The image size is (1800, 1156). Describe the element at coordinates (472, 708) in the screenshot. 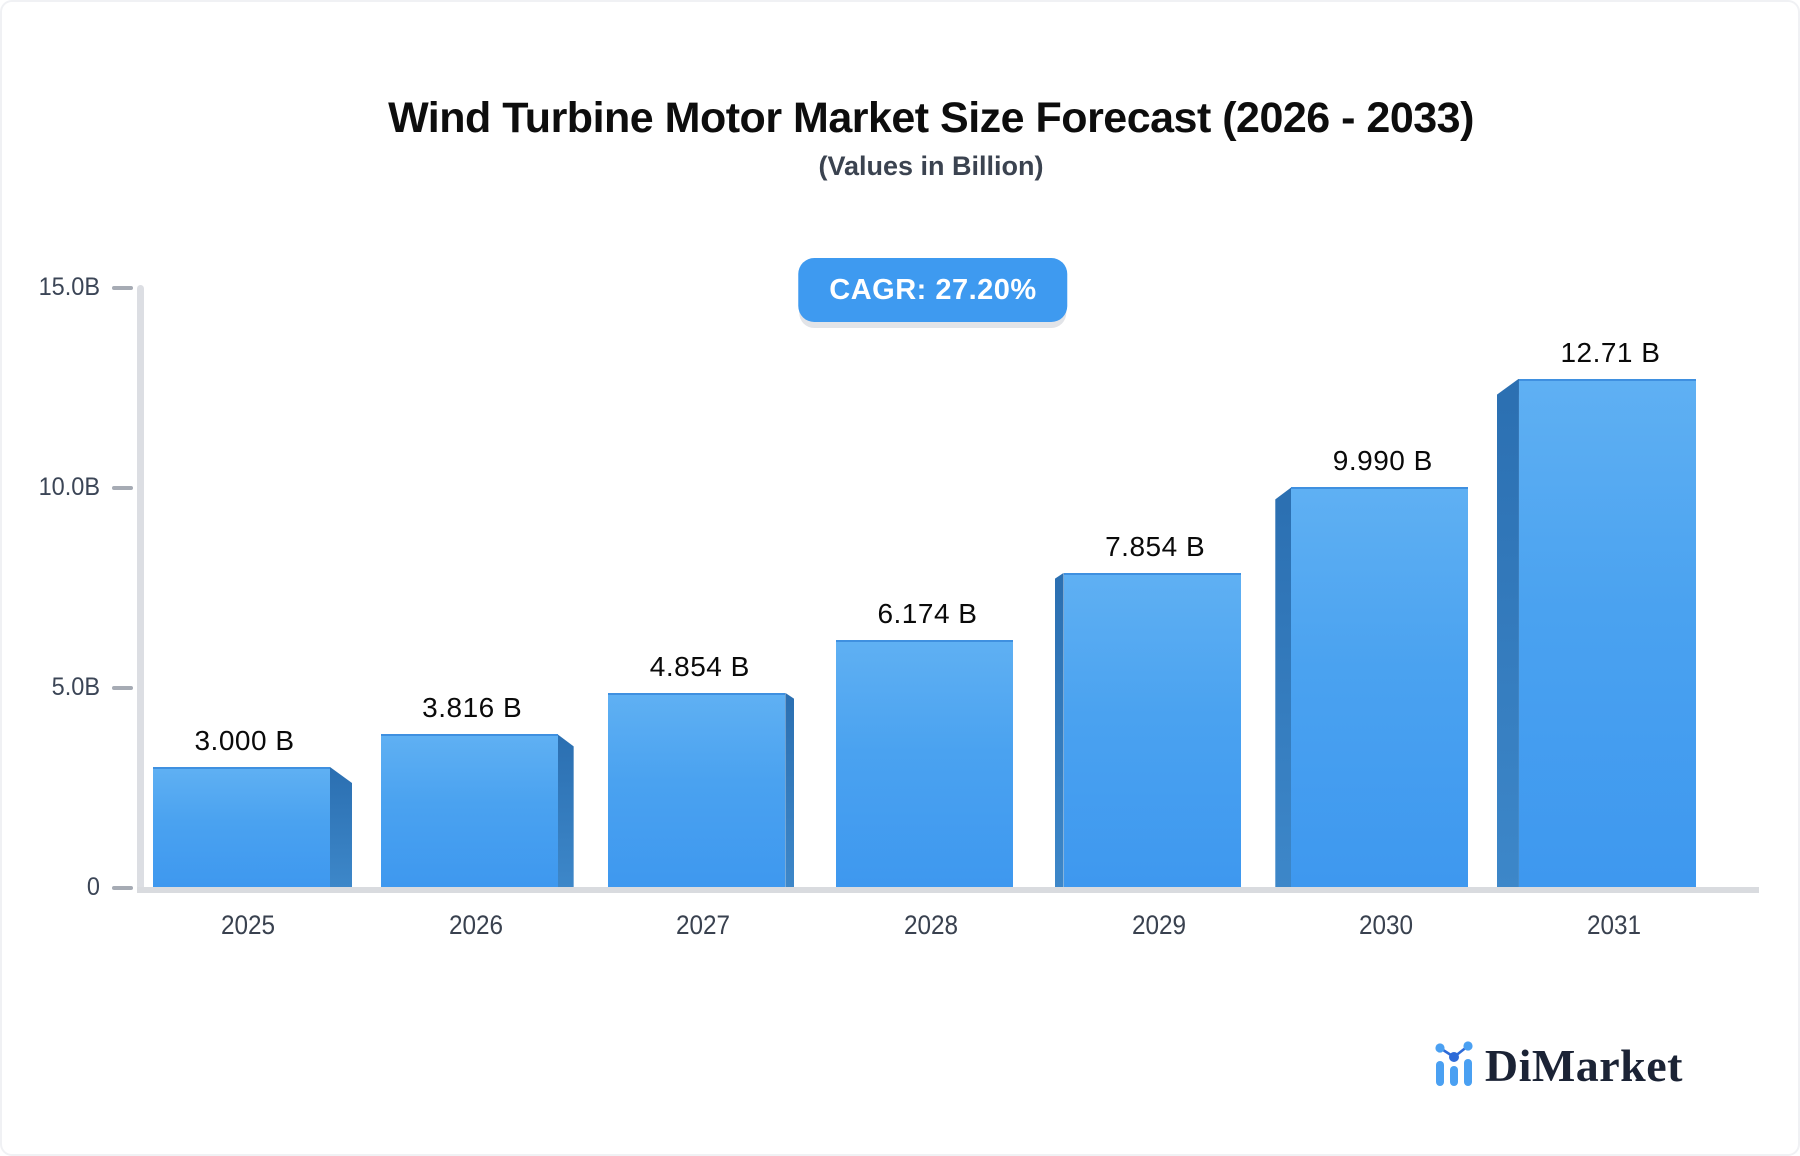

I see `bar-value-label: 3.816 B` at that location.